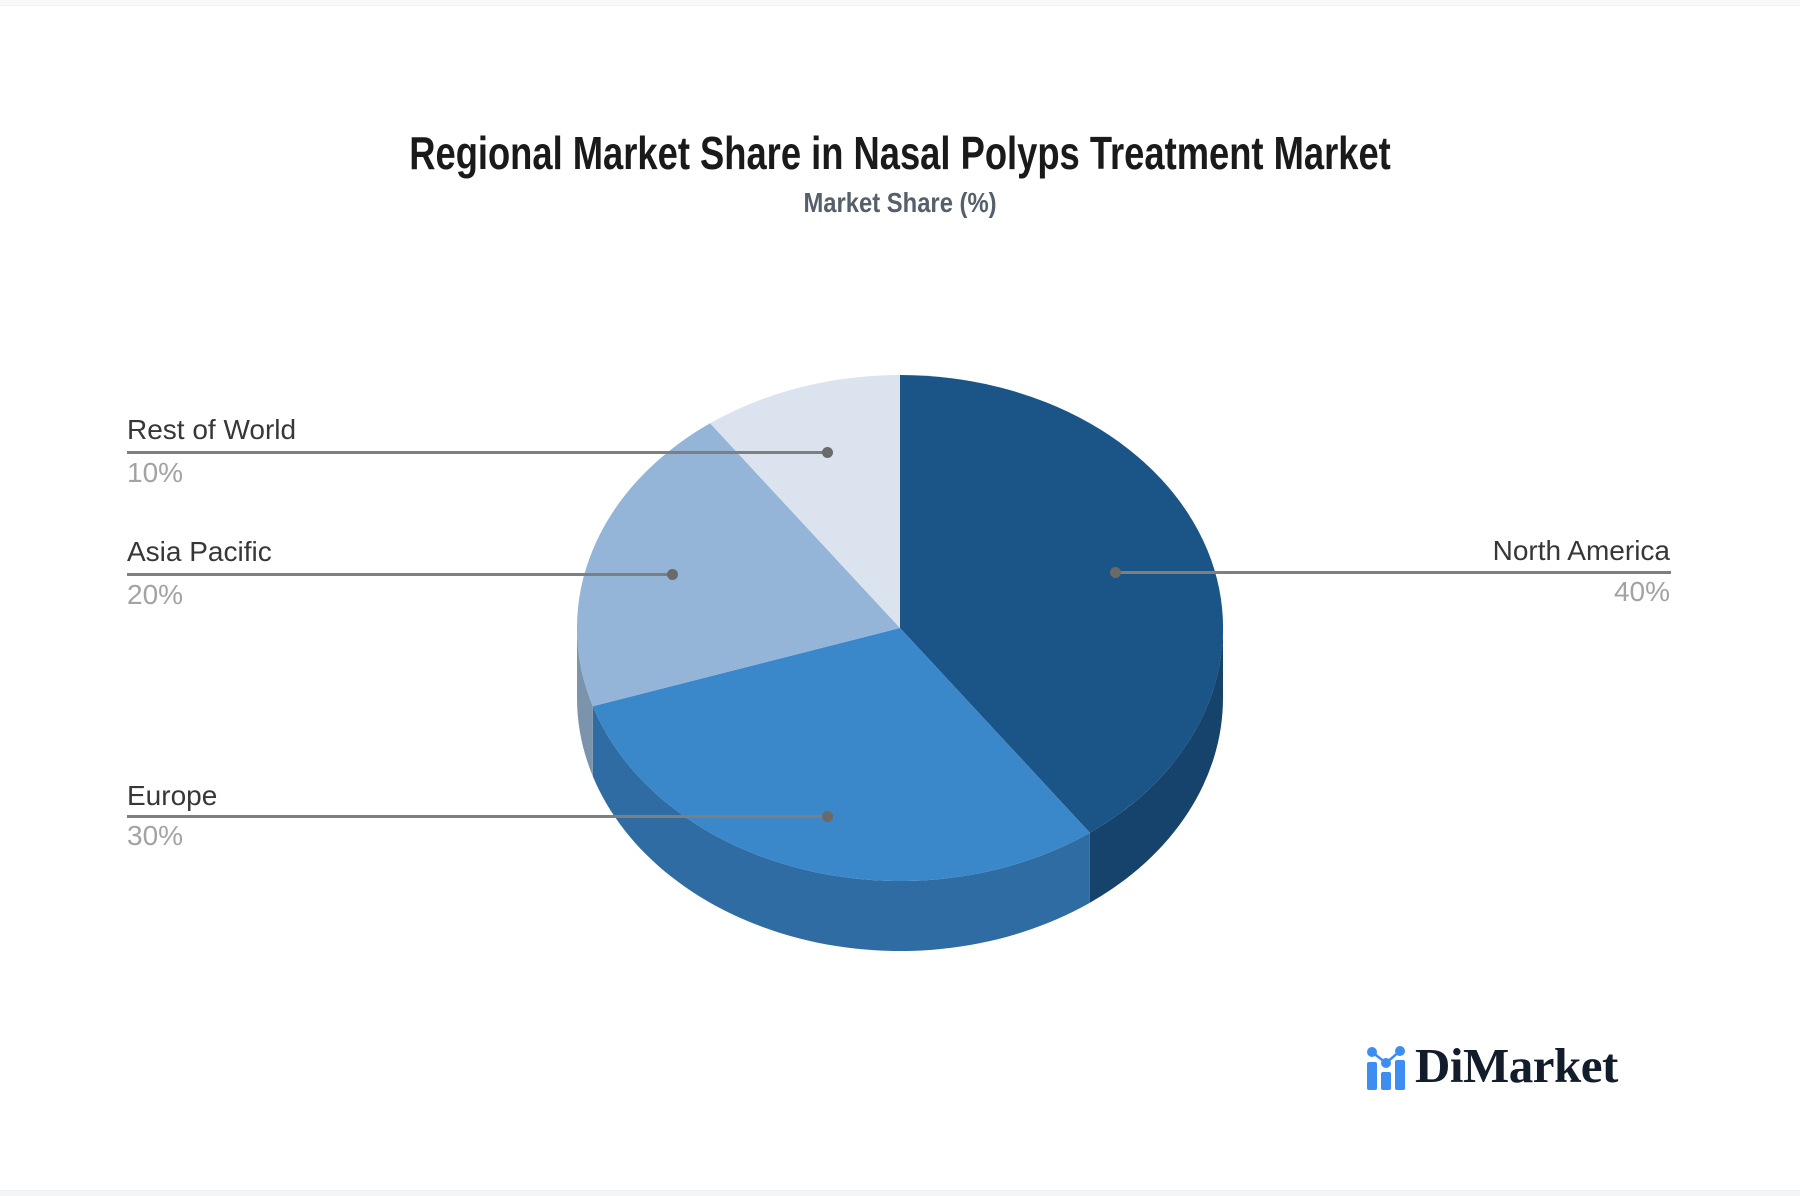 This screenshot has width=1800, height=1196. Describe the element at coordinates (477, 452) in the screenshot. I see `leader-line-rest-of-world` at that location.